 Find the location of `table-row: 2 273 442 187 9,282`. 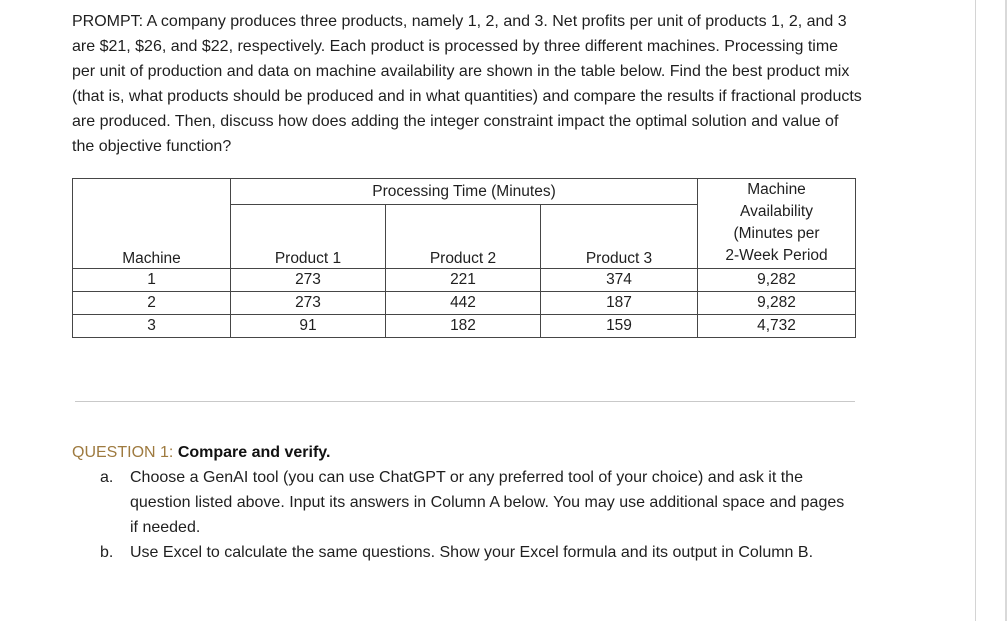

table-row: 2 273 442 187 9,282 is located at coordinates (464, 303).